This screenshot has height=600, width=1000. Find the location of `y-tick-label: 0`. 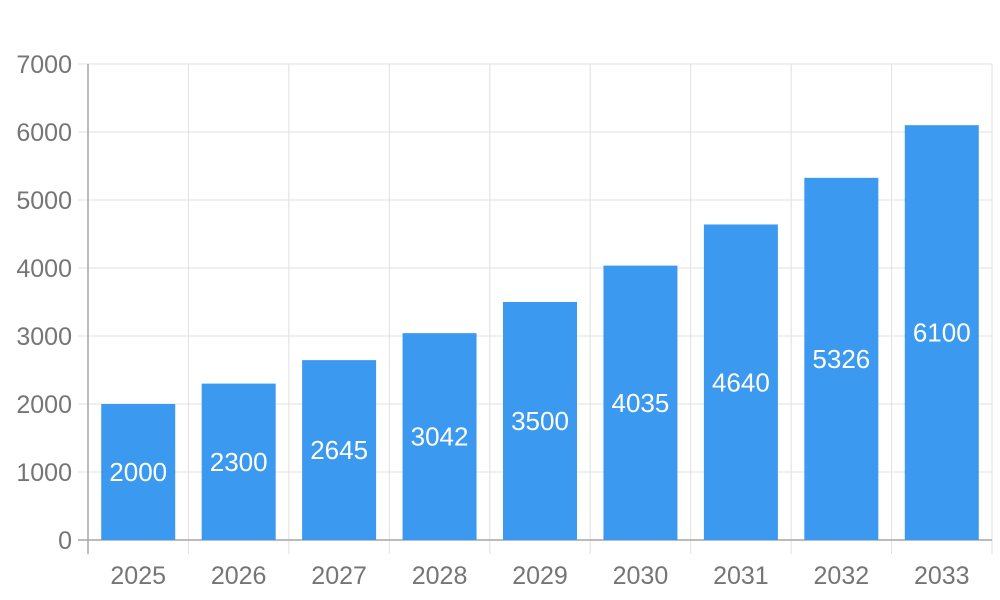

y-tick-label: 0 is located at coordinates (65, 541).